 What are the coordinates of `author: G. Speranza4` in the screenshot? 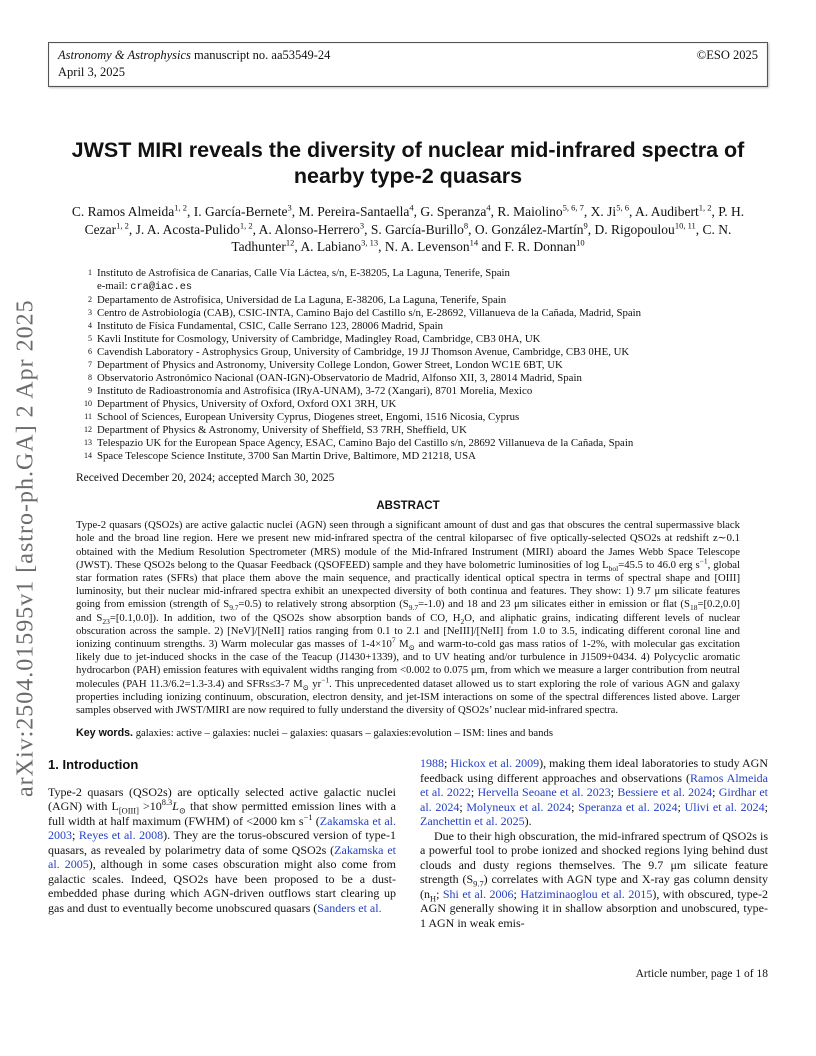 It's located at (455, 211).